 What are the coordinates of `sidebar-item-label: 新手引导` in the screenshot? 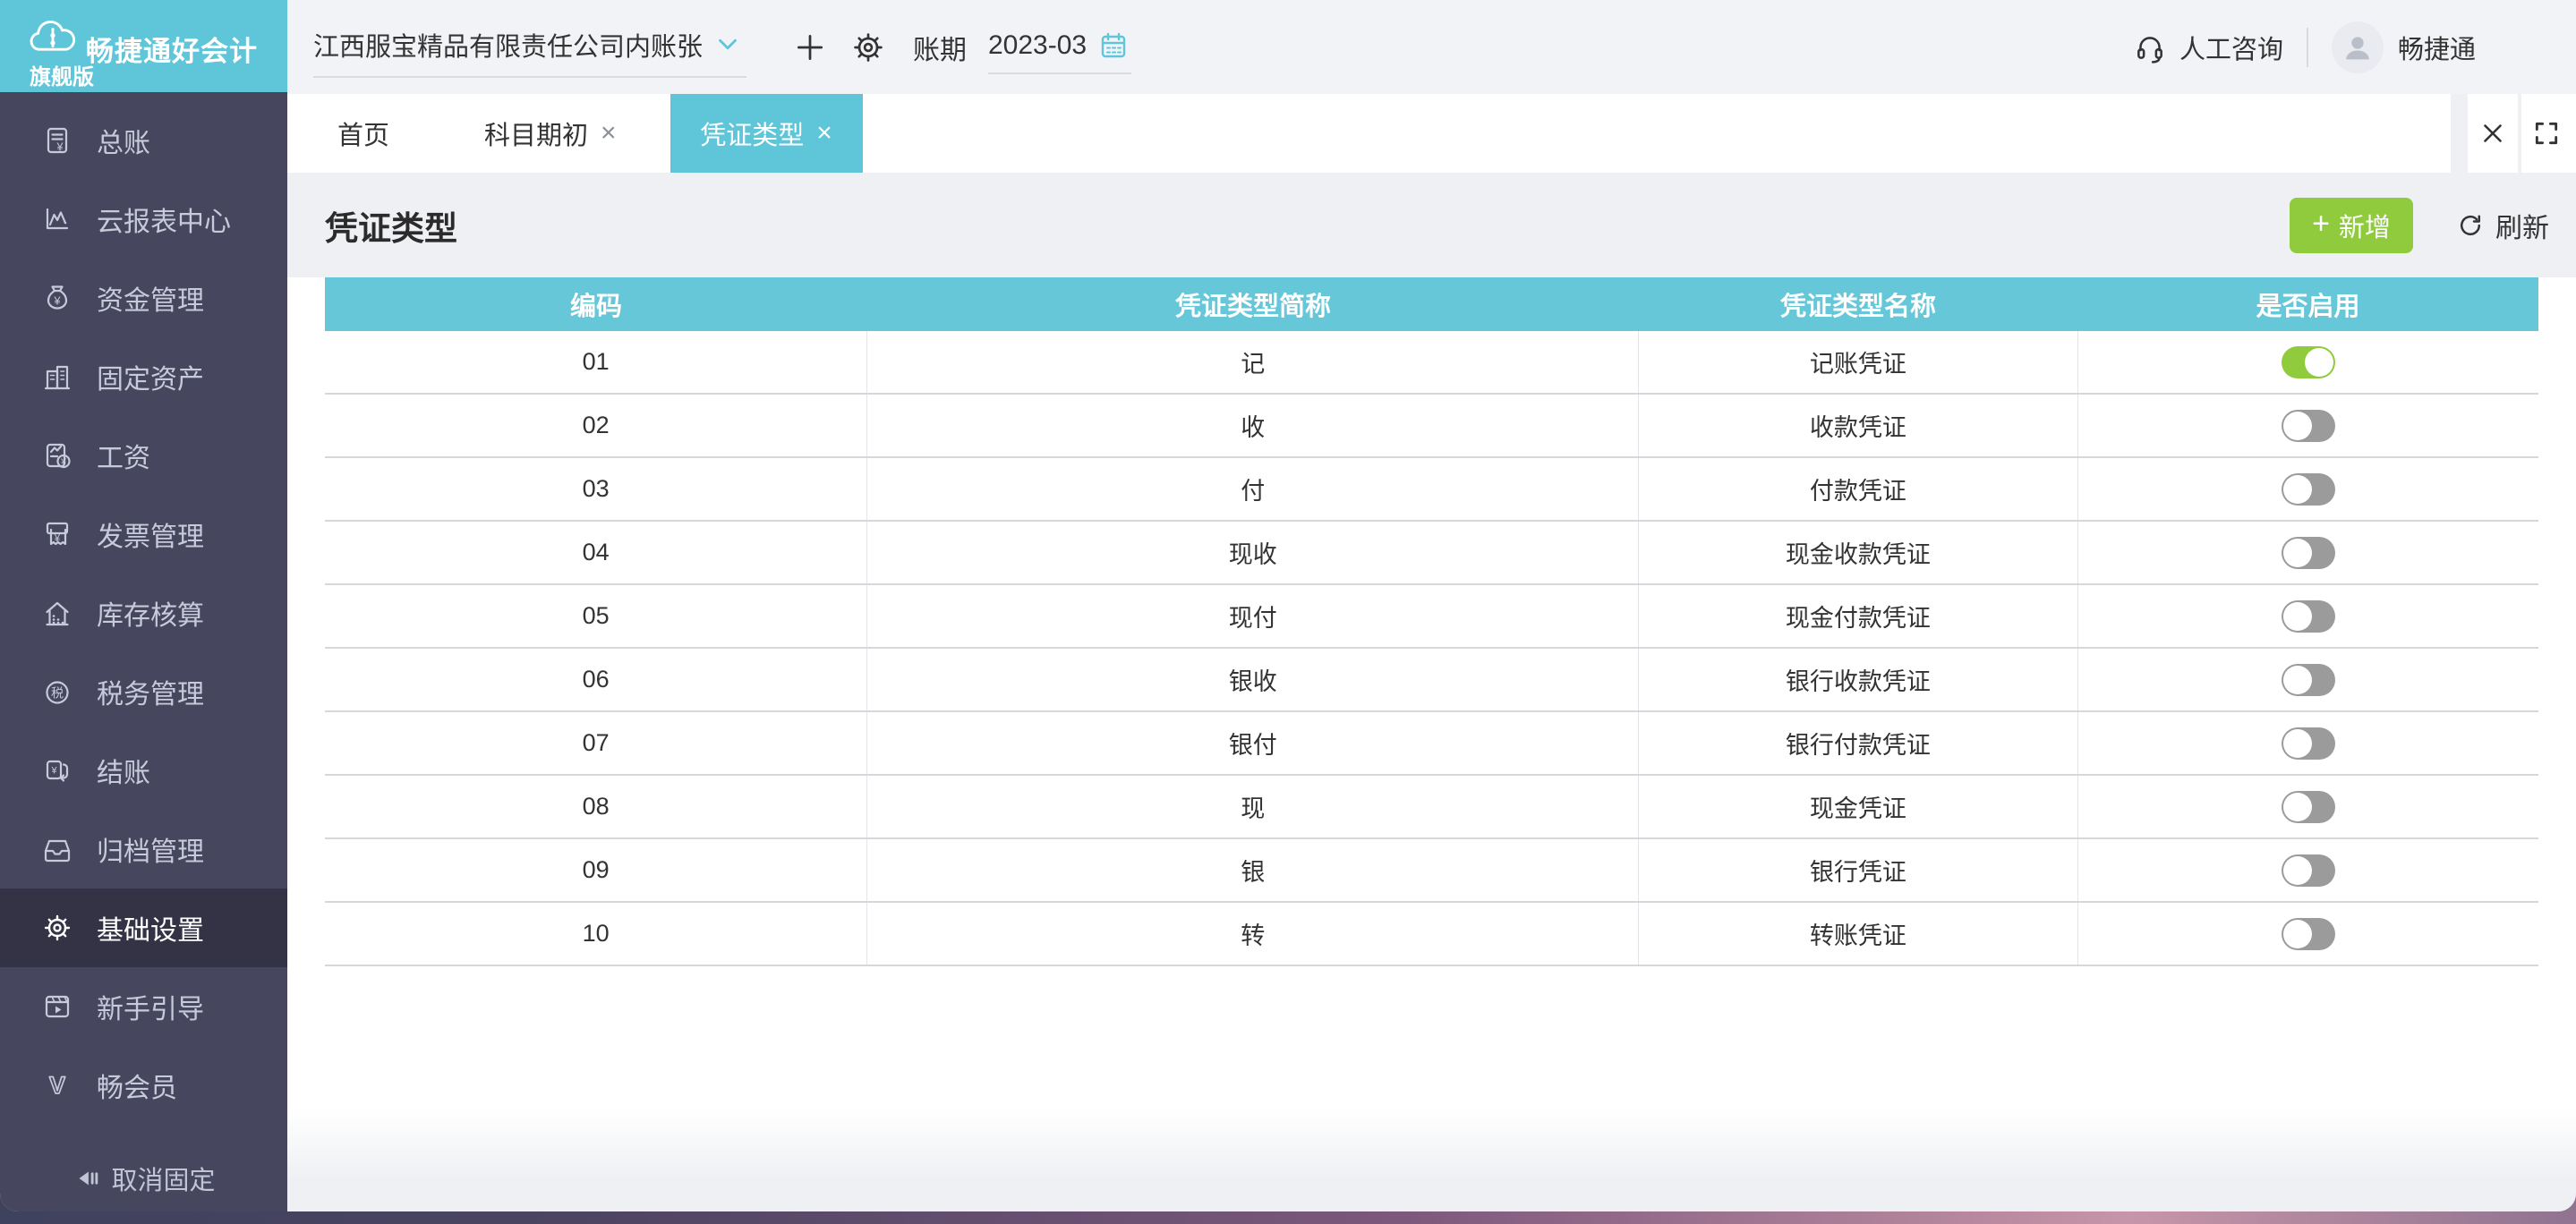 It's located at (150, 1009).